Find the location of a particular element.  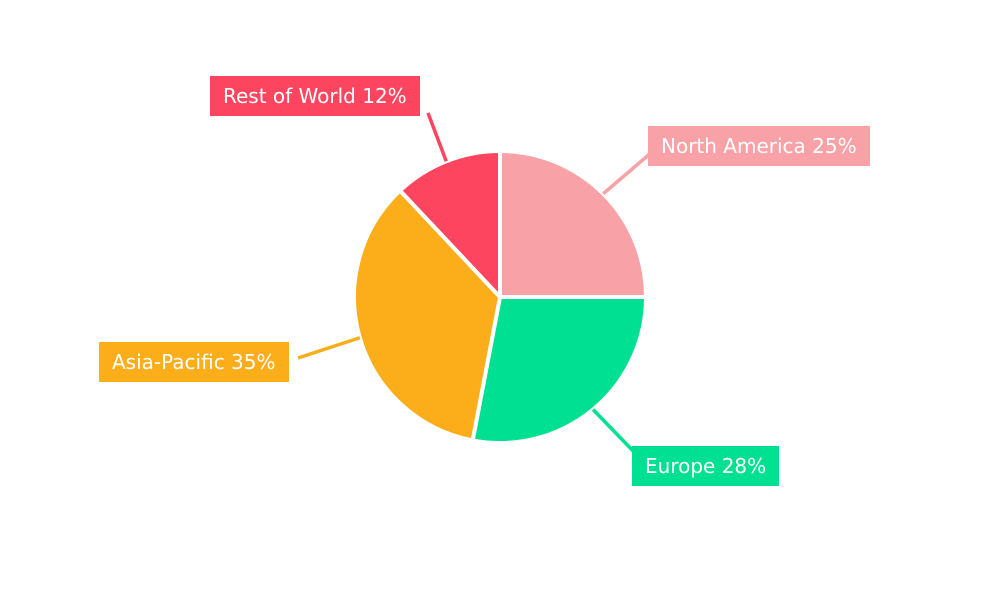

pie-slice-rest-of-world is located at coordinates (450, 224).